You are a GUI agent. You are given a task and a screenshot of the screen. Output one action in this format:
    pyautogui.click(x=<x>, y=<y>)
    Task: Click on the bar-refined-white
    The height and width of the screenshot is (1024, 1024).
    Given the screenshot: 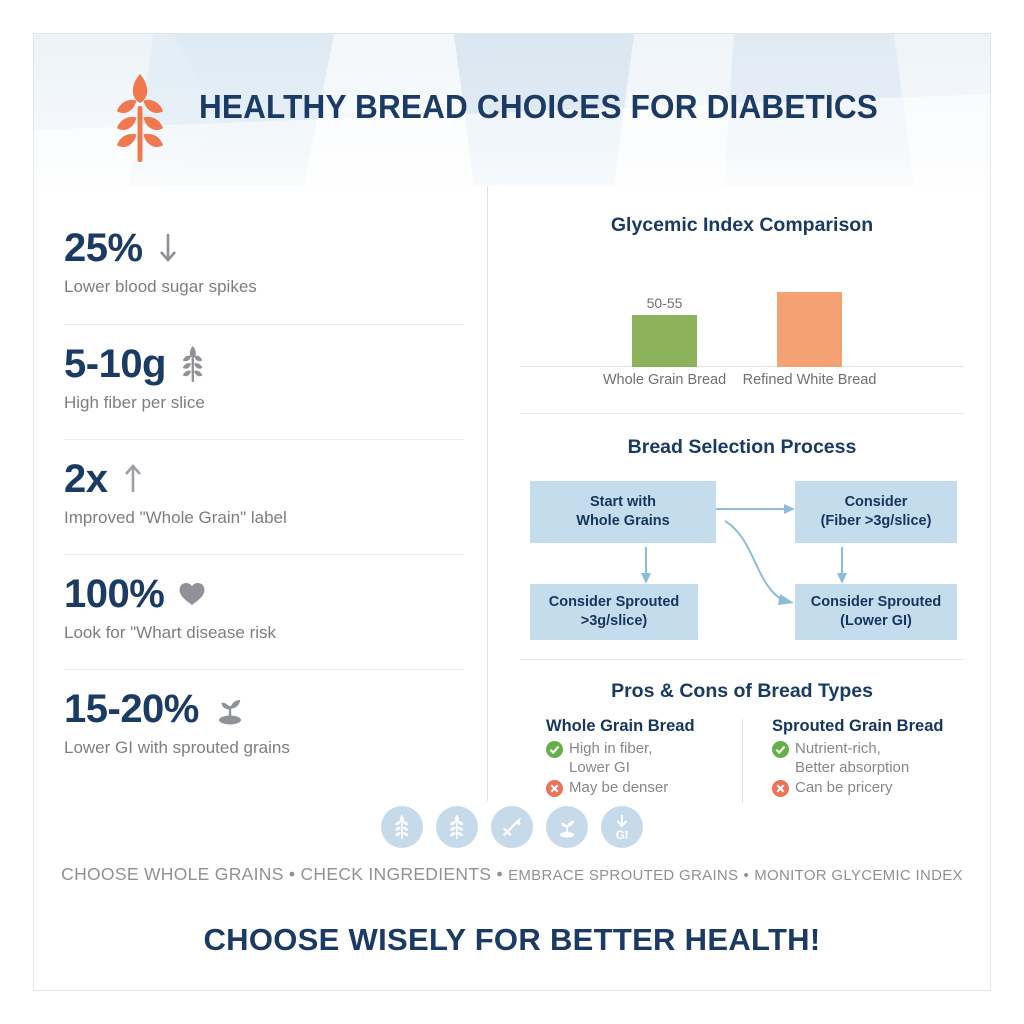 What is the action you would take?
    pyautogui.click(x=809, y=329)
    